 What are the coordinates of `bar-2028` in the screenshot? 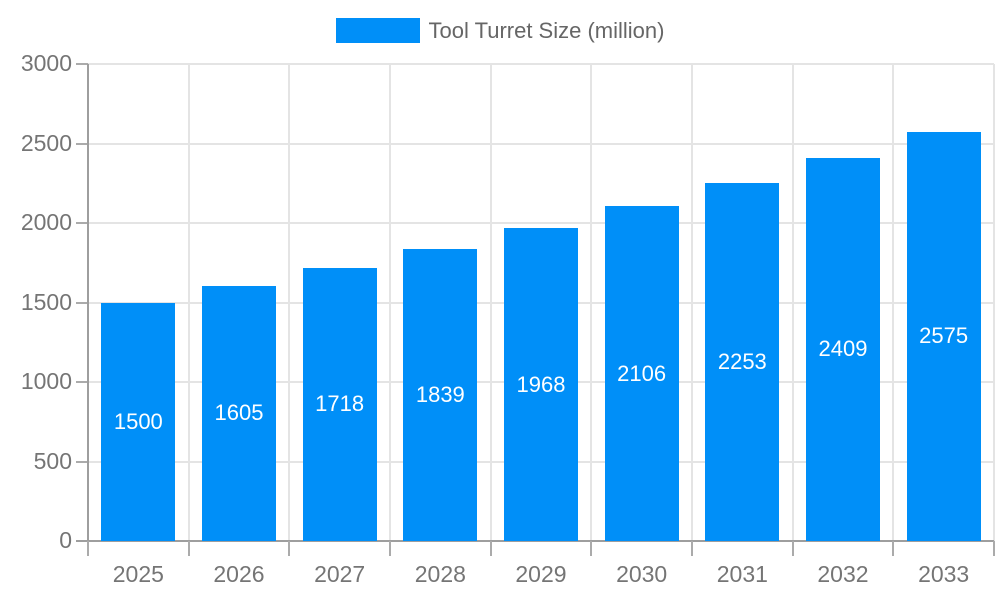 It's located at (440, 394).